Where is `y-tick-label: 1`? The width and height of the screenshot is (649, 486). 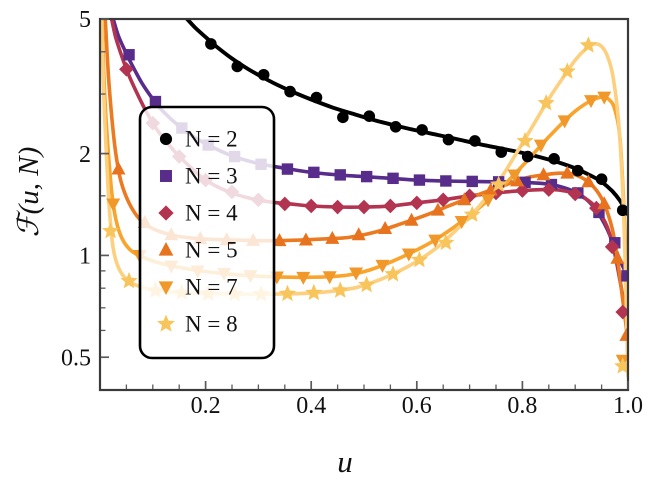 y-tick-label: 1 is located at coordinates (85, 257).